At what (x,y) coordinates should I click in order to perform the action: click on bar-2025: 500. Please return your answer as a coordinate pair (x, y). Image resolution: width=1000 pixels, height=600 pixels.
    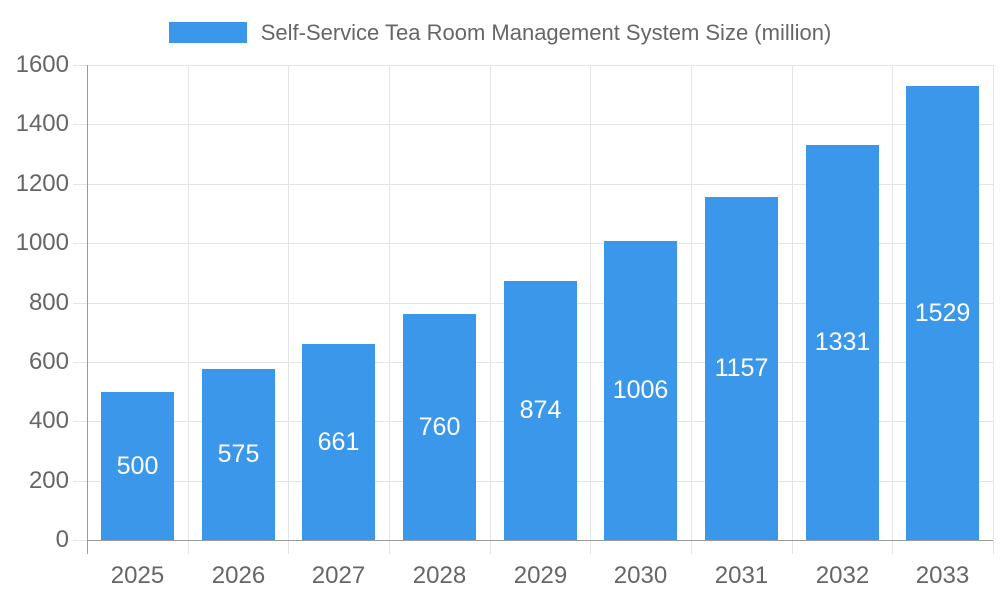
    Looking at the image, I should click on (137, 466).